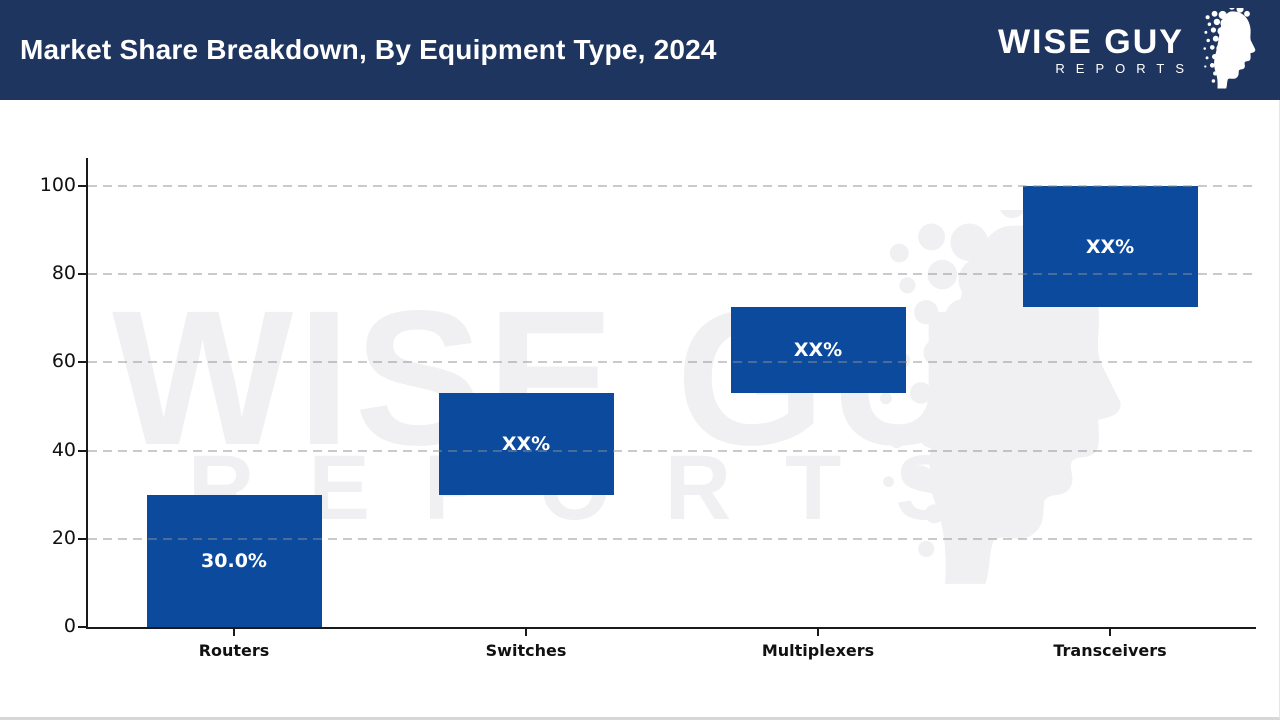 The height and width of the screenshot is (720, 1280). What do you see at coordinates (1110, 650) in the screenshot?
I see `x-tick-label: Transceivers` at bounding box center [1110, 650].